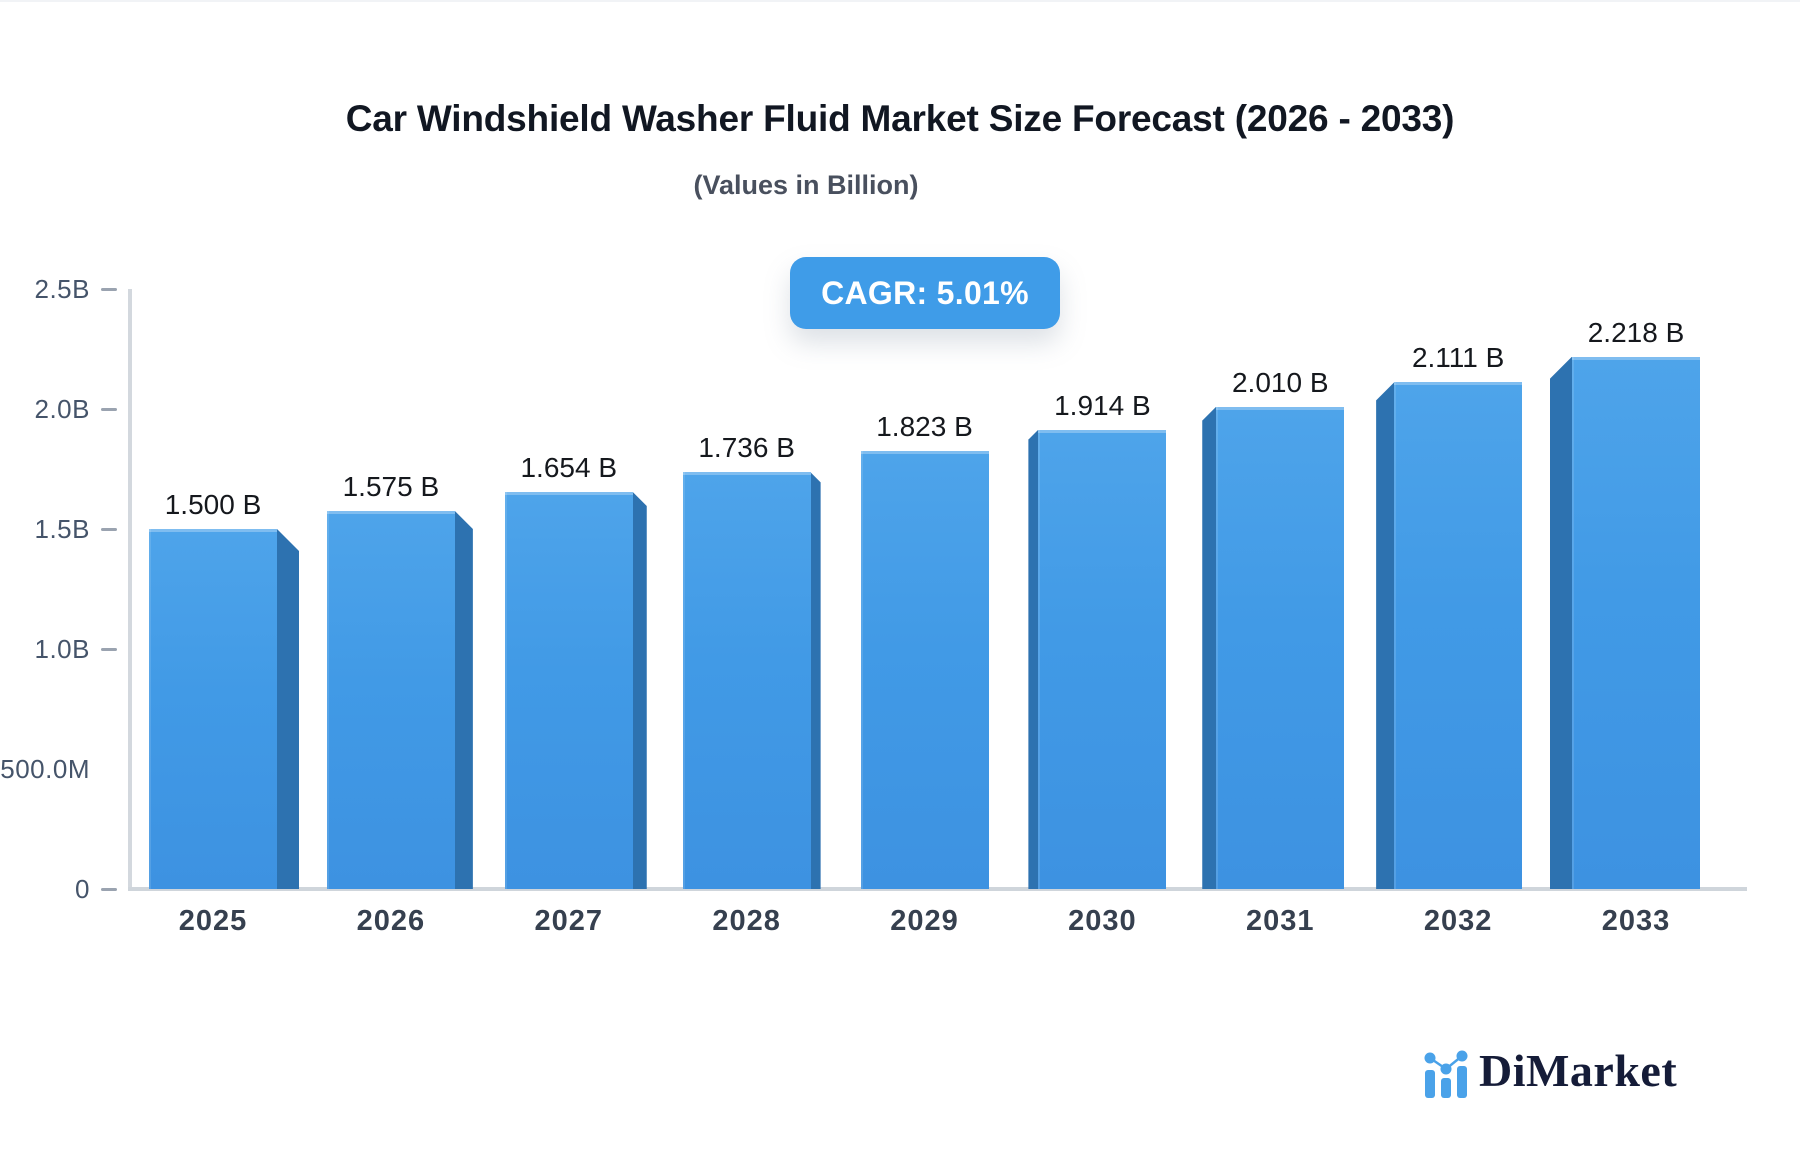  What do you see at coordinates (568, 690) in the screenshot?
I see `bar-2027` at bounding box center [568, 690].